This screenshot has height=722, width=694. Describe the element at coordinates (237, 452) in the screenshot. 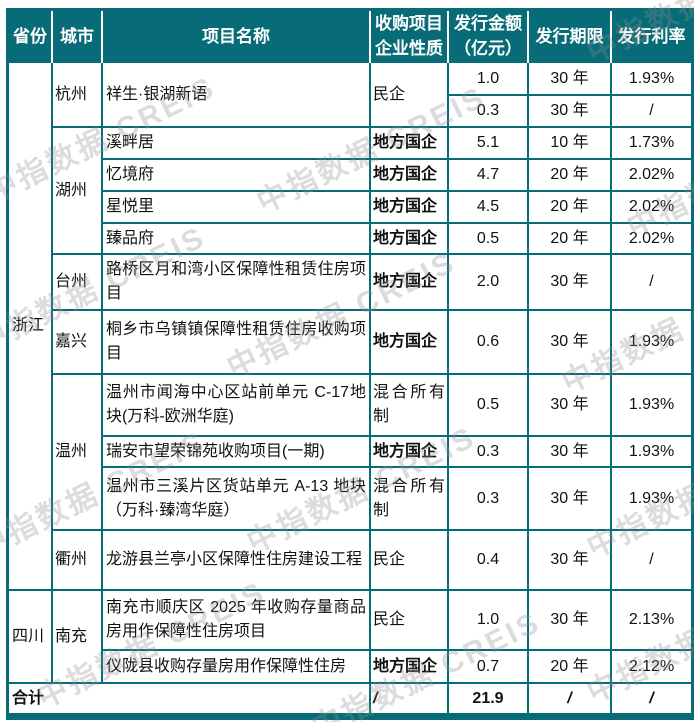

I see `project-cell: 瑞安市望荣锦苑收购项目(一期)` at that location.